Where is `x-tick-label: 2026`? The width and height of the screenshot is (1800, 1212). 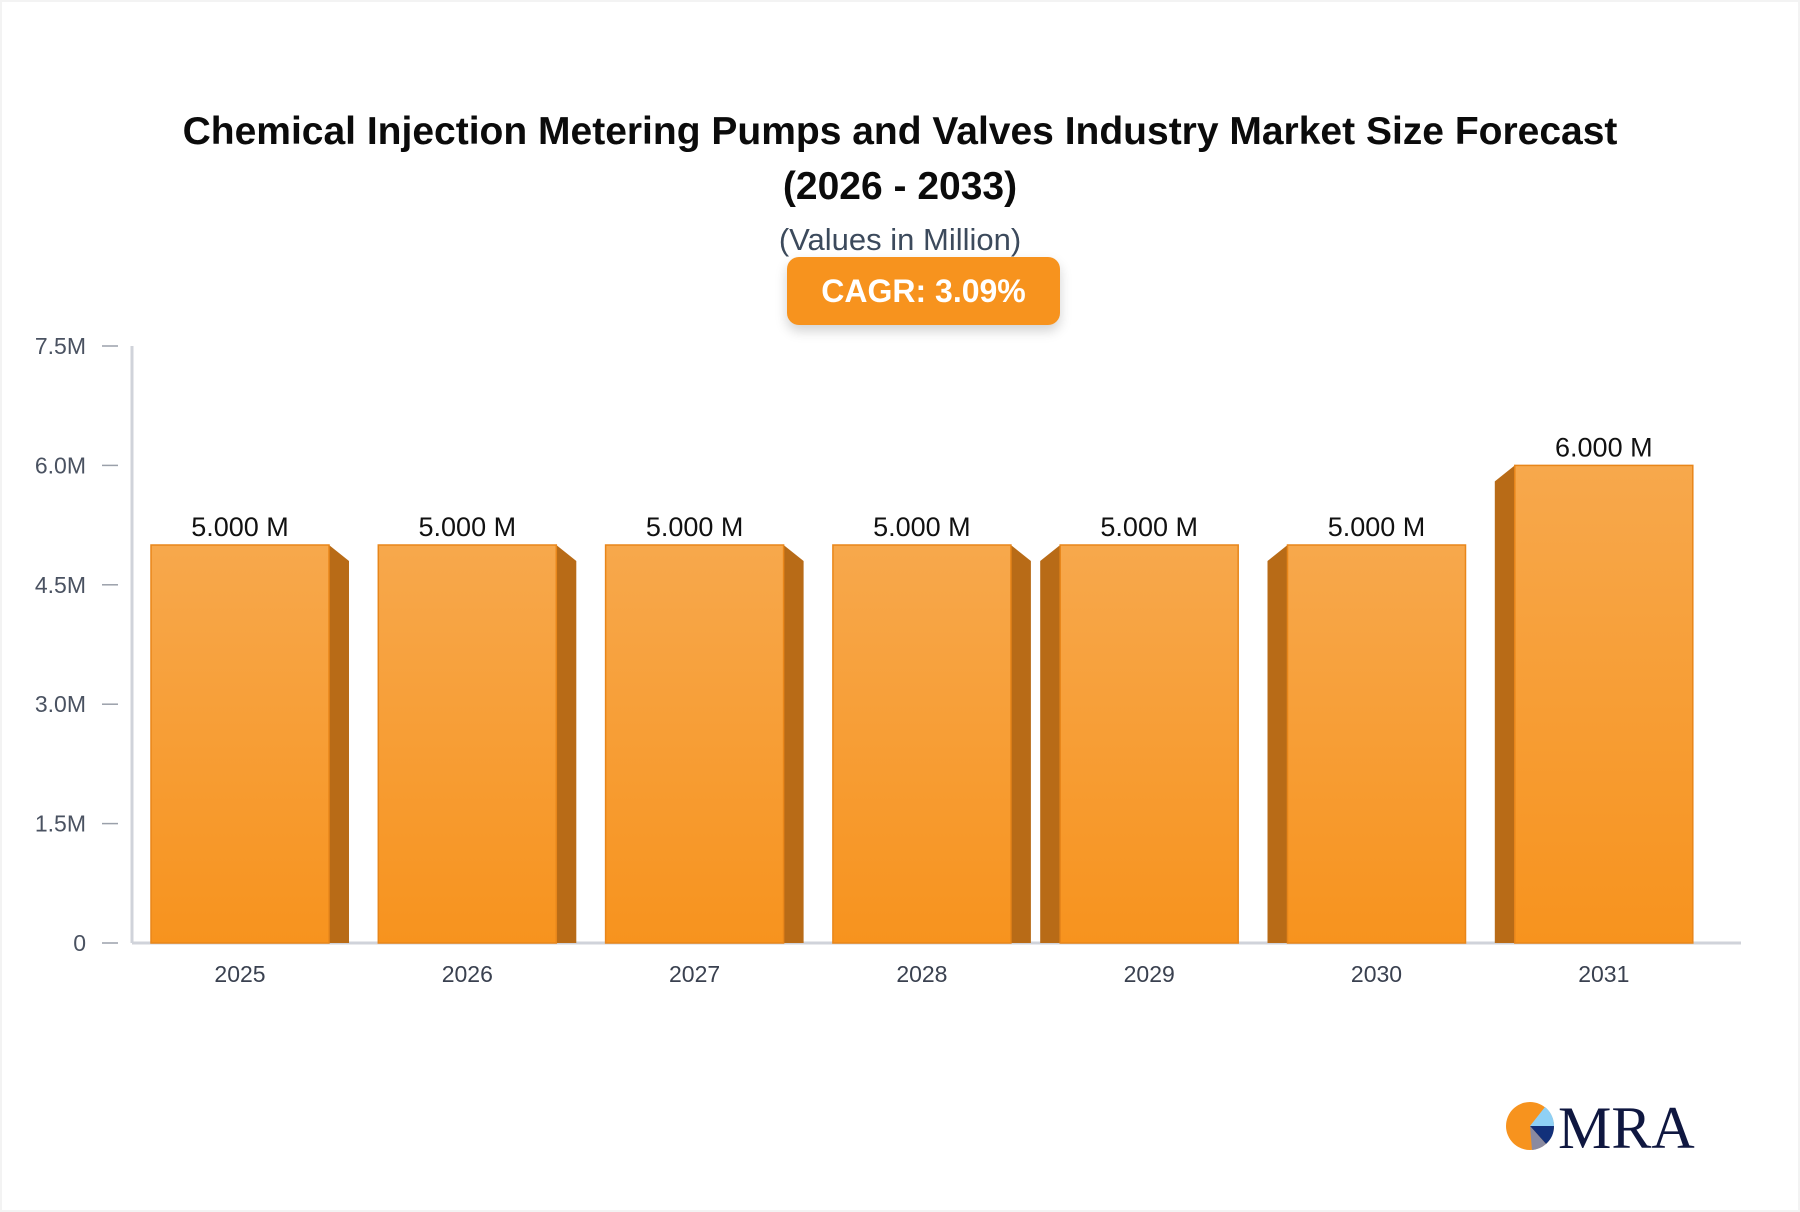 x-tick-label: 2026 is located at coordinates (467, 974).